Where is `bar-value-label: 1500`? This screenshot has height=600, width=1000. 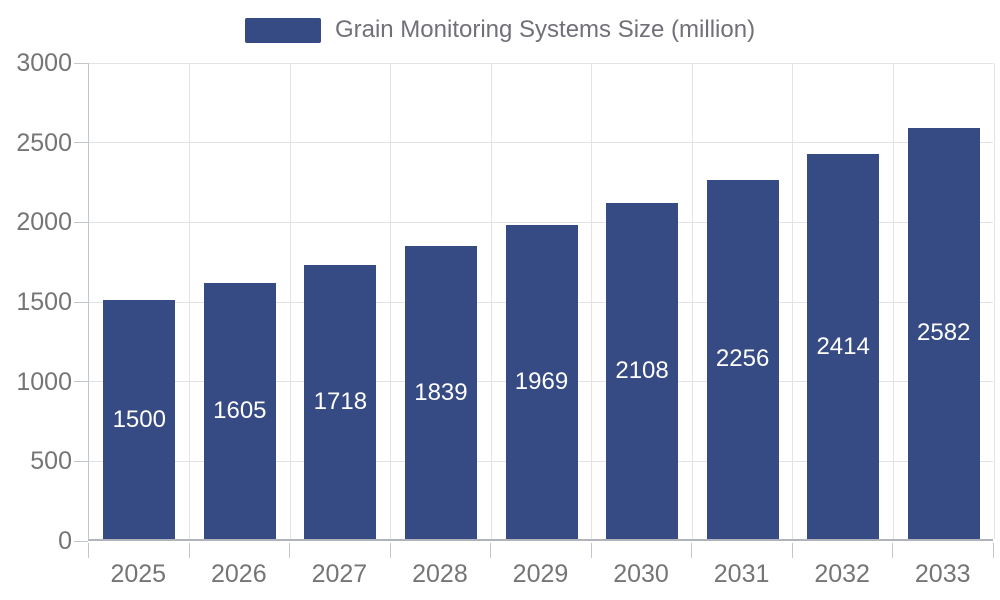 bar-value-label: 1500 is located at coordinates (139, 419).